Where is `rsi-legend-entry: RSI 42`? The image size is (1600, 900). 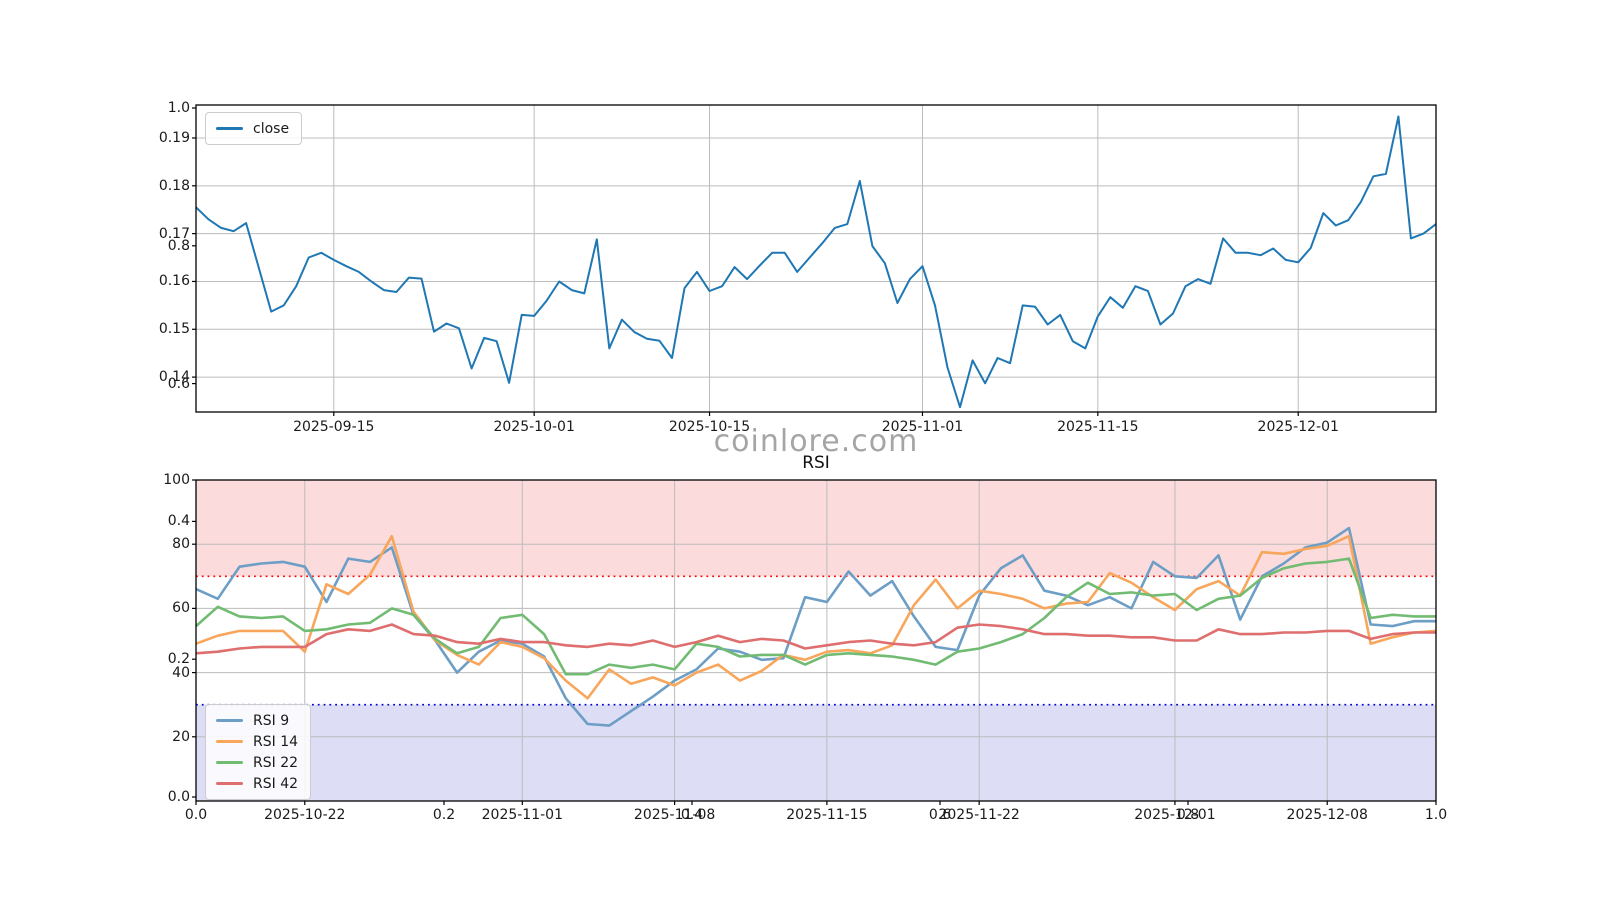 rsi-legend-entry: RSI 42 is located at coordinates (257, 783).